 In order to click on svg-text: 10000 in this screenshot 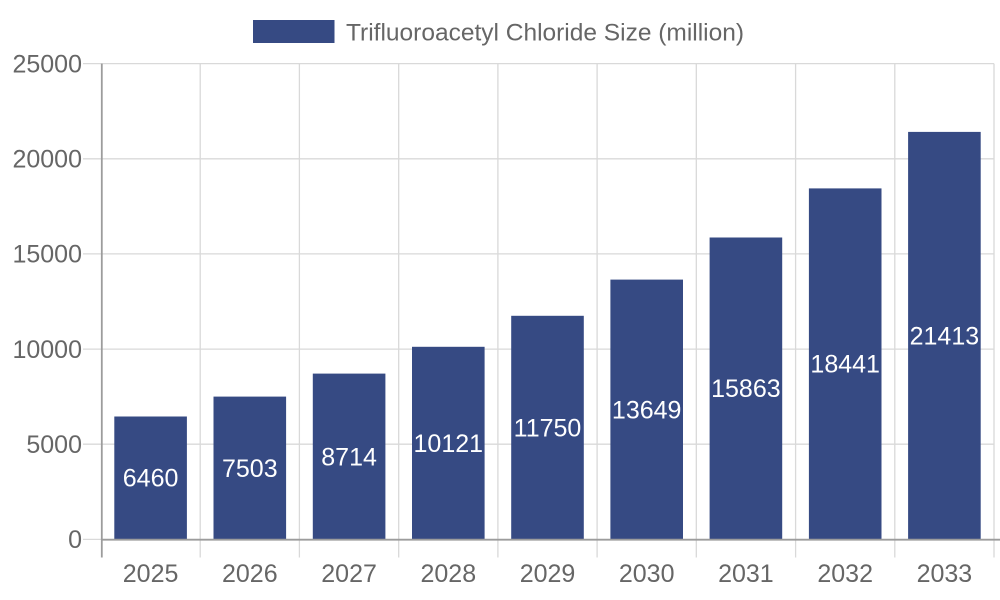, I will do `click(47, 350)`.